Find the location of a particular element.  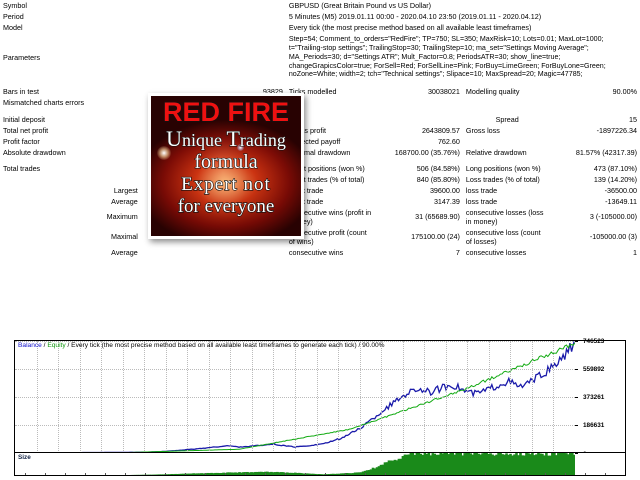

row-label is located at coordinates (70, 179).